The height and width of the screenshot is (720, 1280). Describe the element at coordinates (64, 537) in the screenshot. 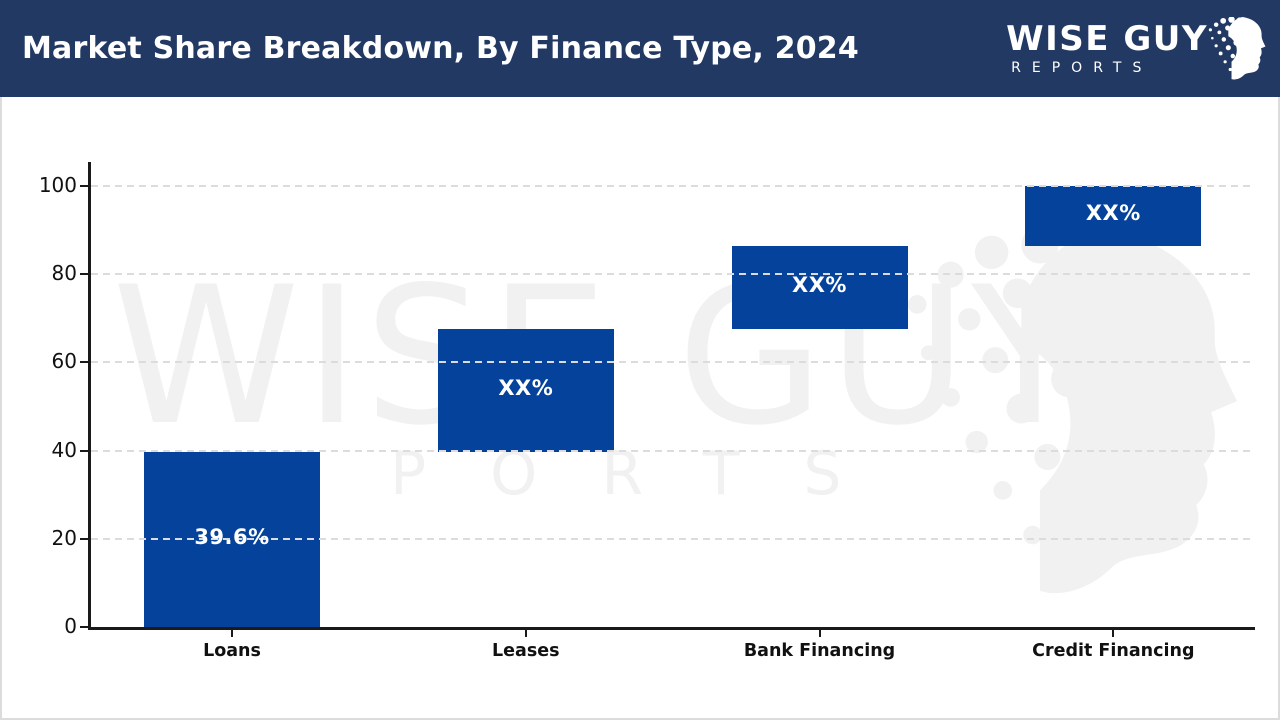

I see `y-tick-label-20: 20` at that location.